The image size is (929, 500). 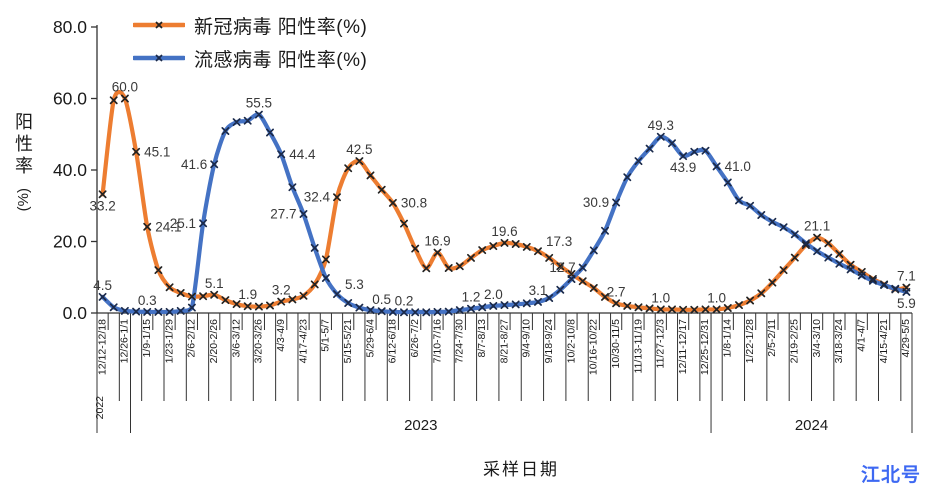 I want to click on x-tick-label: 10/30-11/5, so click(x=616, y=344).